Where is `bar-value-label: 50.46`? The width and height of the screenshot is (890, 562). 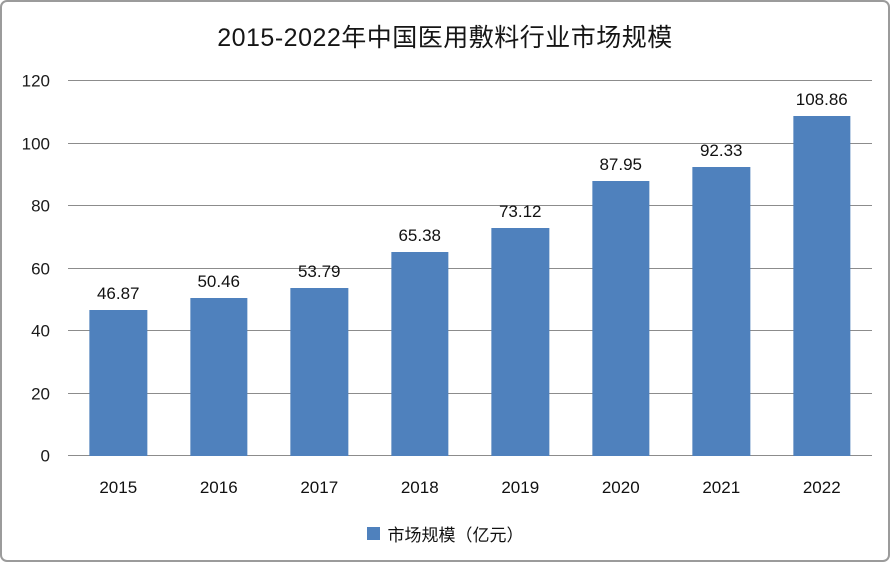 bar-value-label: 50.46 is located at coordinates (219, 282).